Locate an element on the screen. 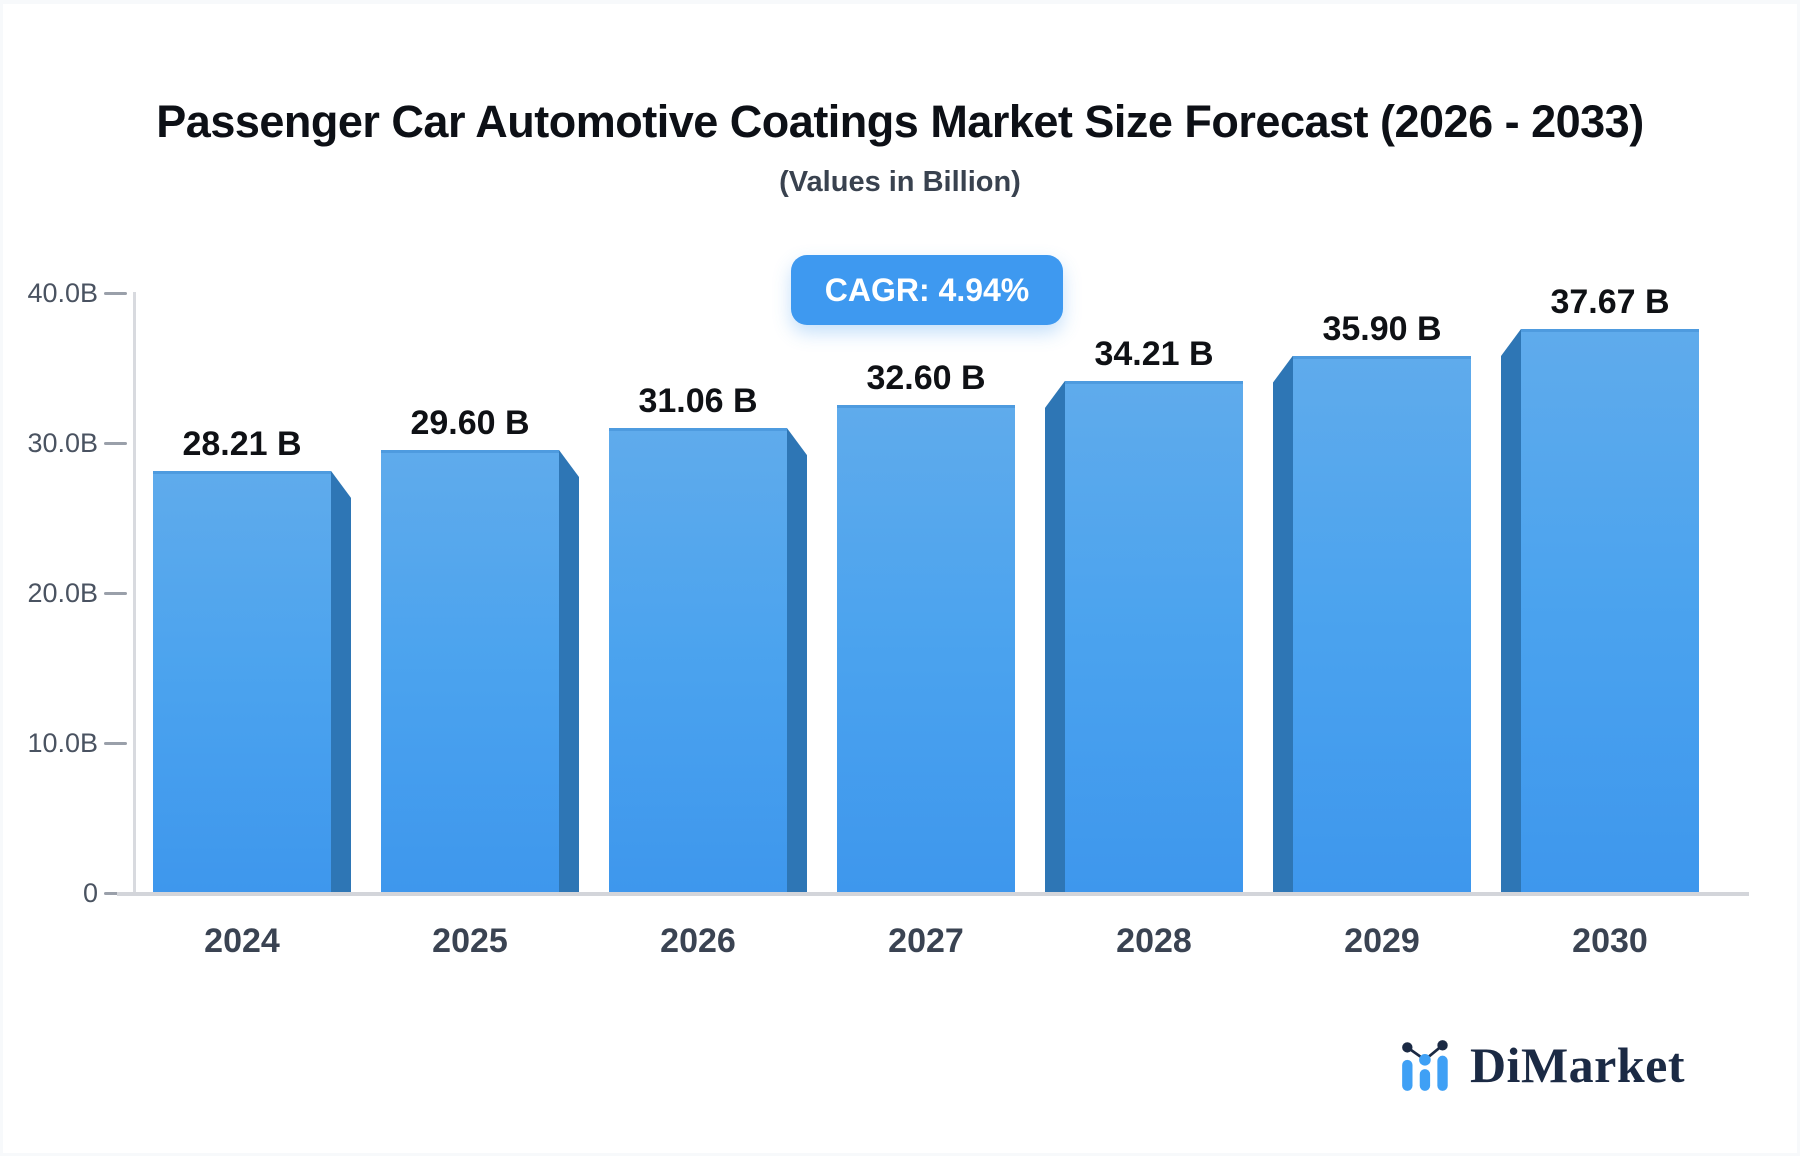  bar-chart-with-dots-icon is located at coordinates (1425, 1065).